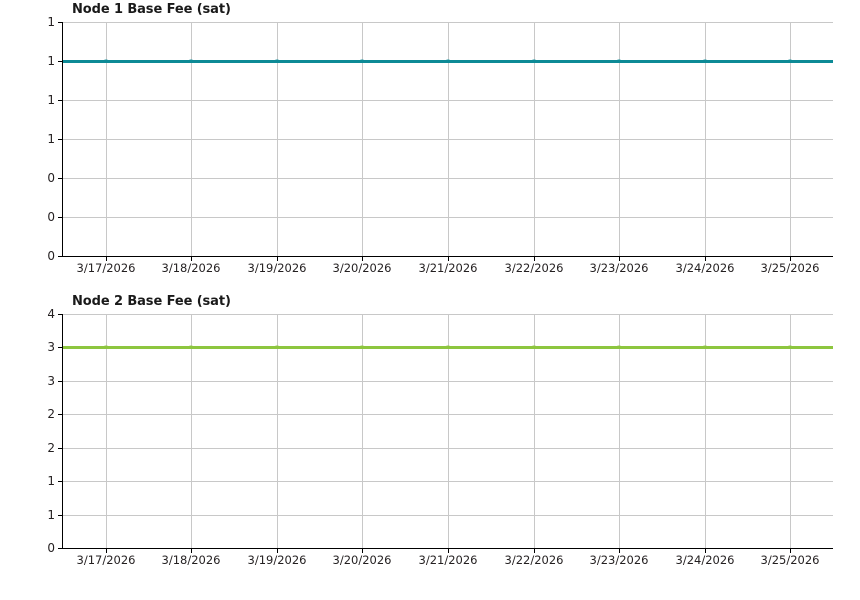 This screenshot has height=600, width=860. What do you see at coordinates (534, 268) in the screenshot?
I see `x-axis-label: 3/22/2026` at bounding box center [534, 268].